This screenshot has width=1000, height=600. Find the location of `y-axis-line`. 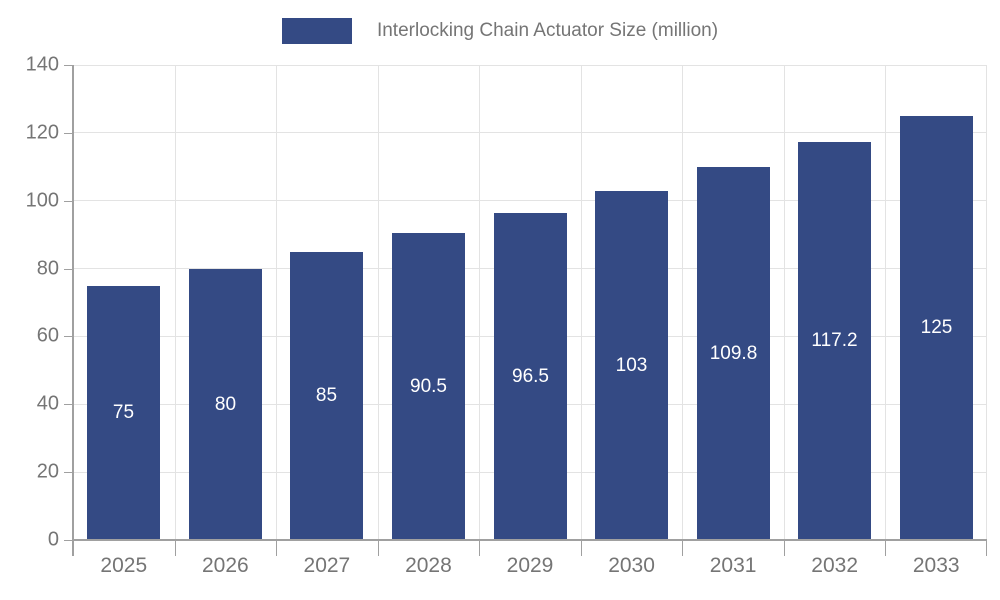

y-axis-line is located at coordinates (73, 310).